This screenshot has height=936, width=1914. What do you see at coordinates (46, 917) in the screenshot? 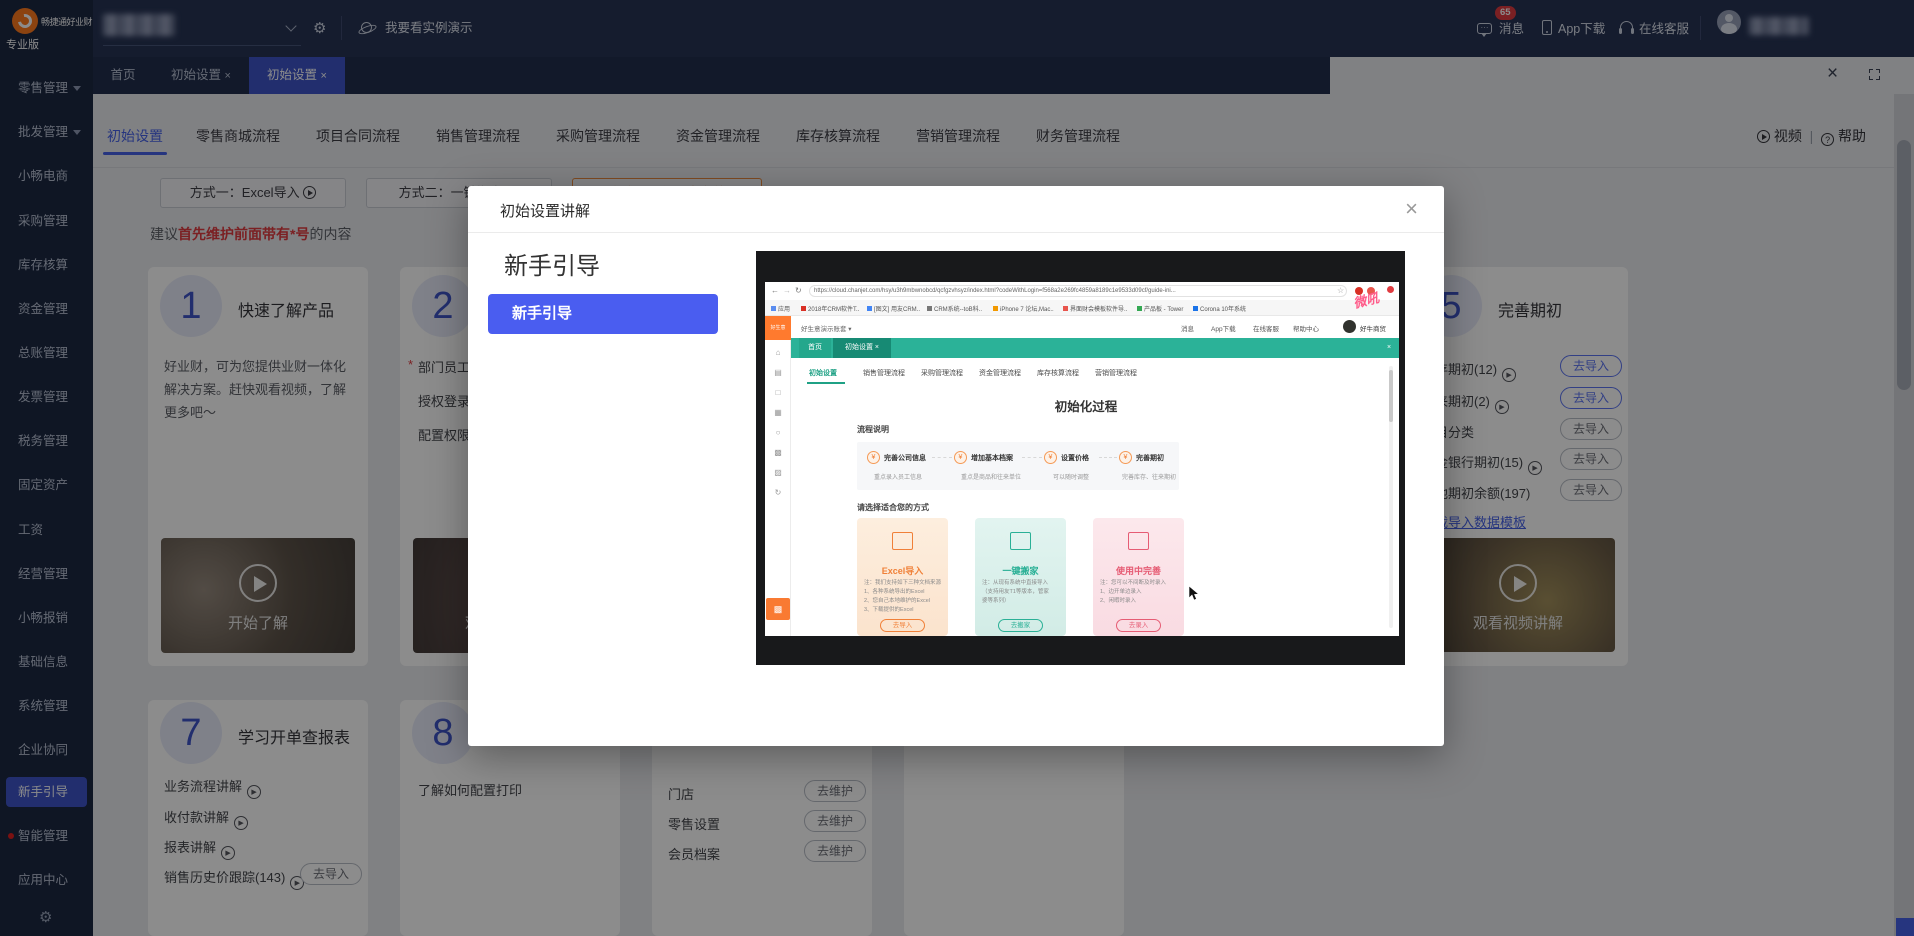
I see `sidebar-settings-gear-icon: ⚙` at bounding box center [46, 917].